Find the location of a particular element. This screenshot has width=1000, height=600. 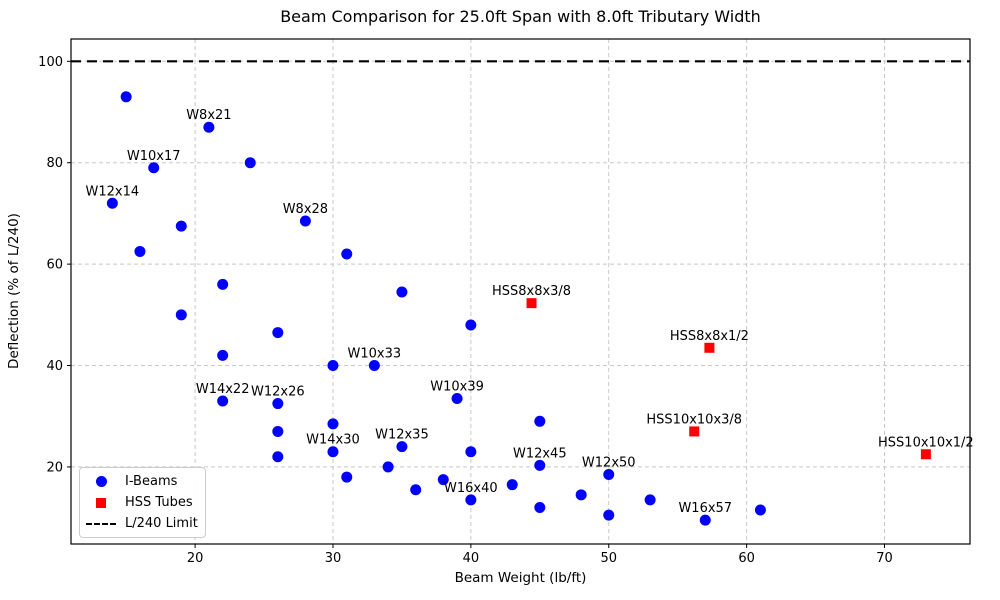

data-point-label: W8x21 is located at coordinates (208, 115).